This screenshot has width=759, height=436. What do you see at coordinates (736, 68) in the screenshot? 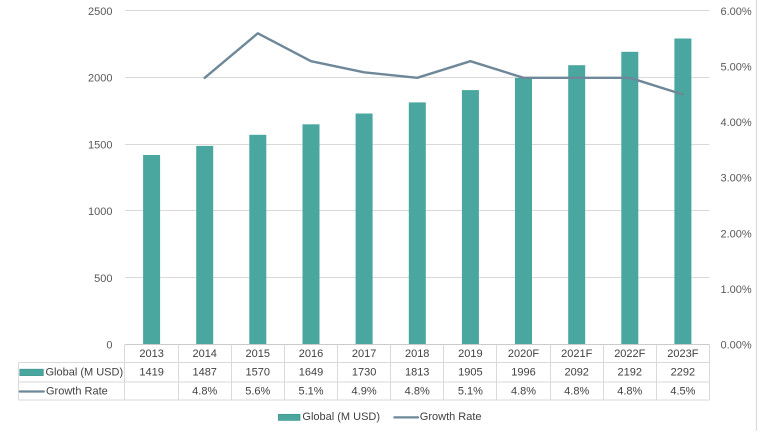
I see `svg-text: 5.00%` at bounding box center [736, 68].